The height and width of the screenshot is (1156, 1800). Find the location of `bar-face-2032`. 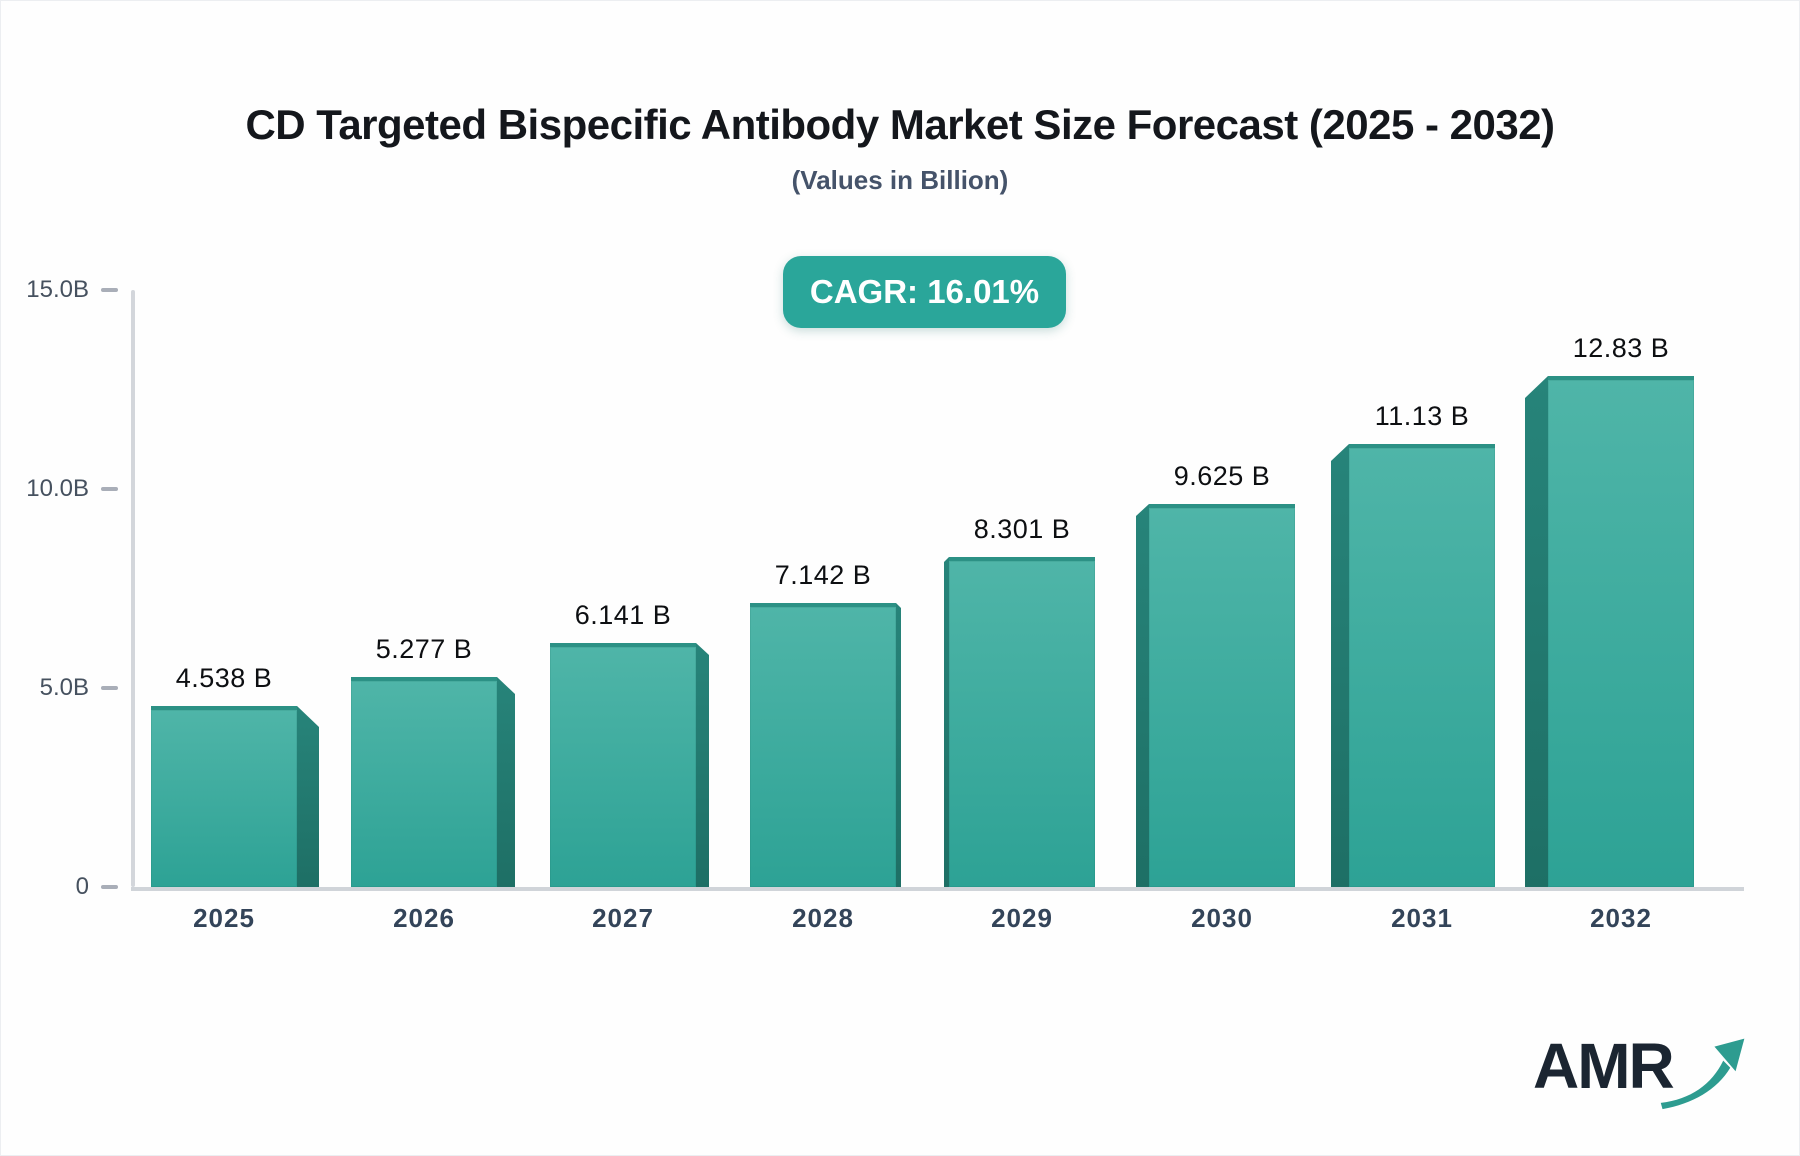

bar-face-2032 is located at coordinates (1621, 631).